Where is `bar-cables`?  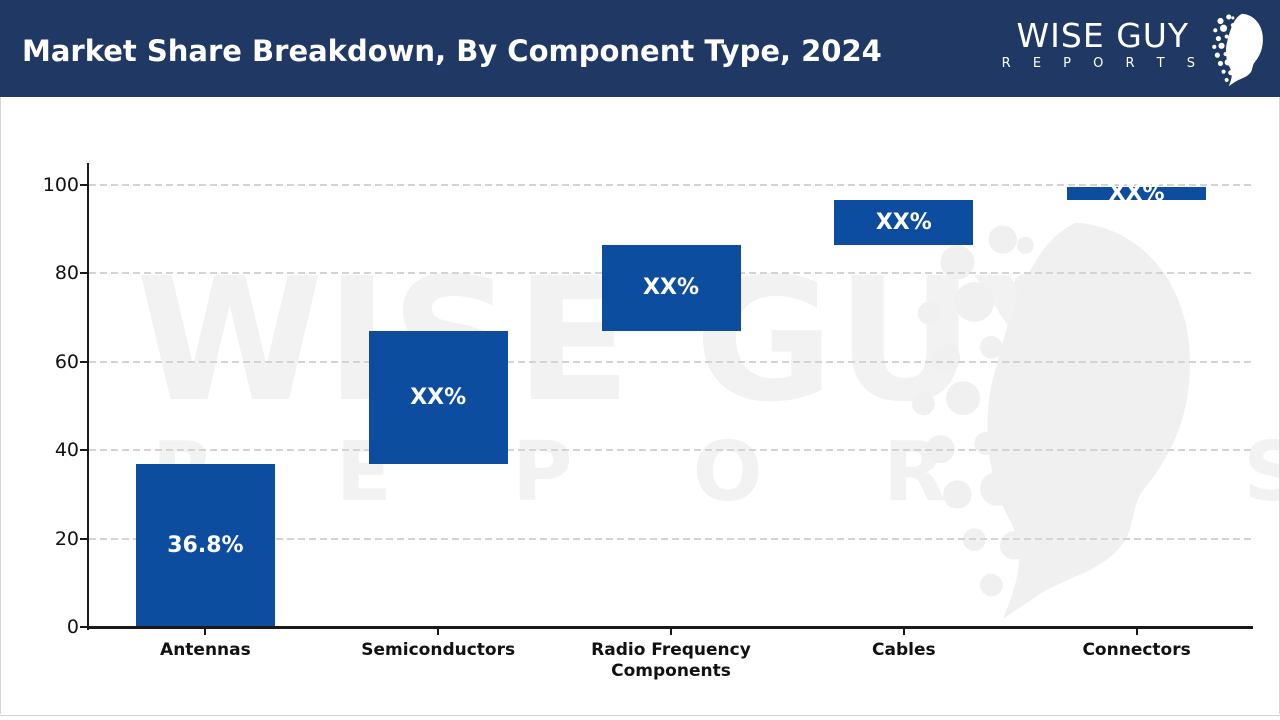
bar-cables is located at coordinates (904, 222).